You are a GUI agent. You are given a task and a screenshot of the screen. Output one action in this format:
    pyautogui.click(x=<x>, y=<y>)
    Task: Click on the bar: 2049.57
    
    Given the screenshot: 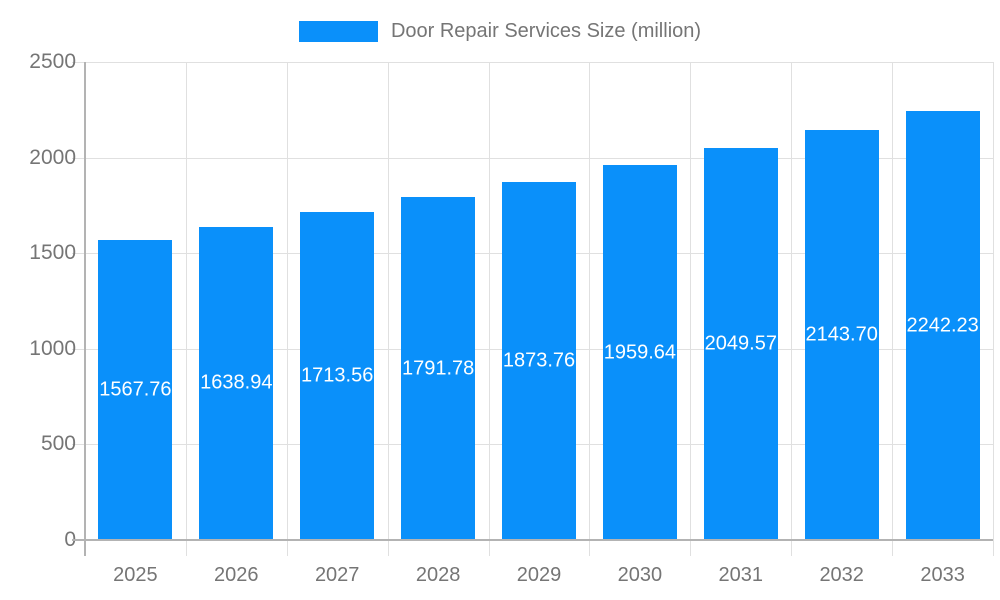 What is the action you would take?
    pyautogui.click(x=740, y=344)
    